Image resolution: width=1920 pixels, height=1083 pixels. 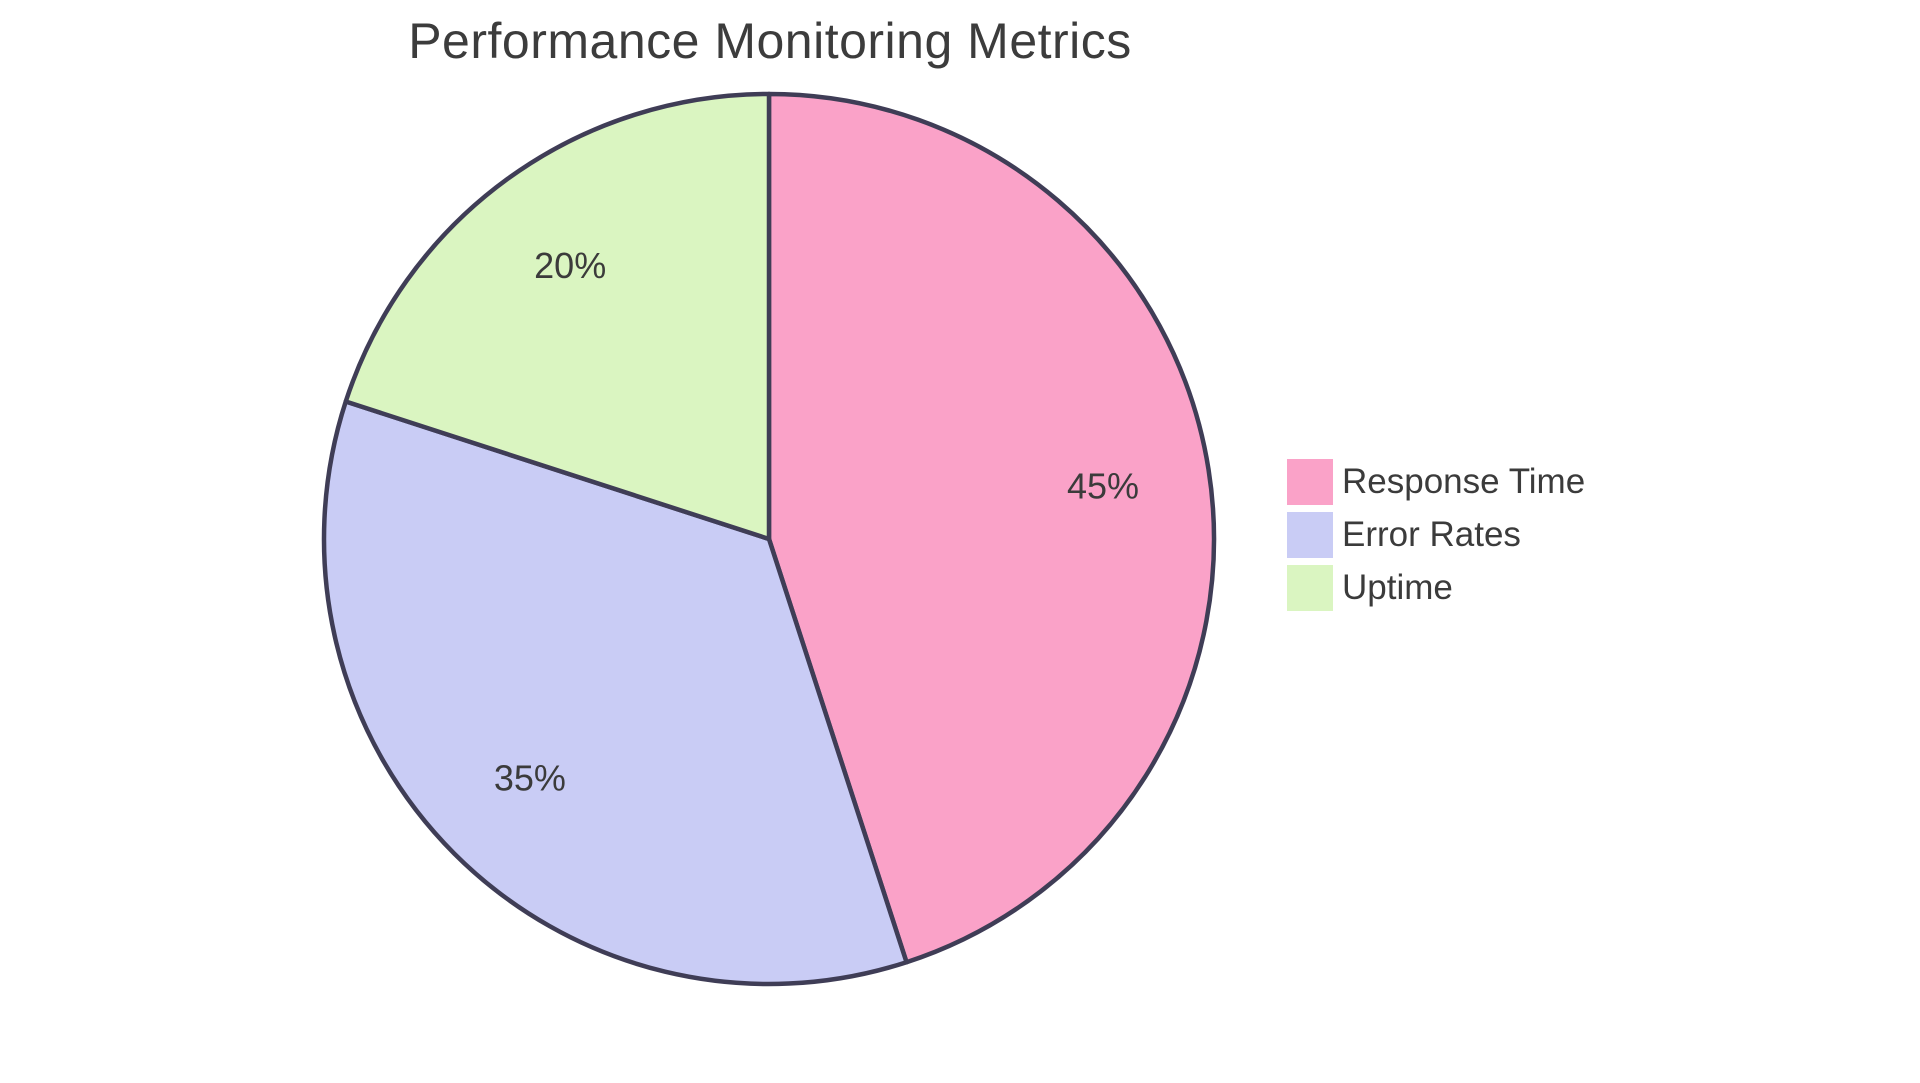 I want to click on legend-item-error-rates: Error Rates, so click(x=1436, y=535).